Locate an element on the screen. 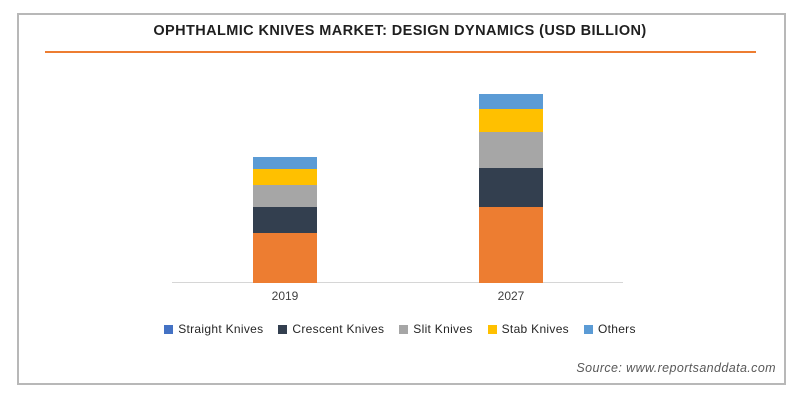  legend-label: Stab Knives is located at coordinates (535, 329).